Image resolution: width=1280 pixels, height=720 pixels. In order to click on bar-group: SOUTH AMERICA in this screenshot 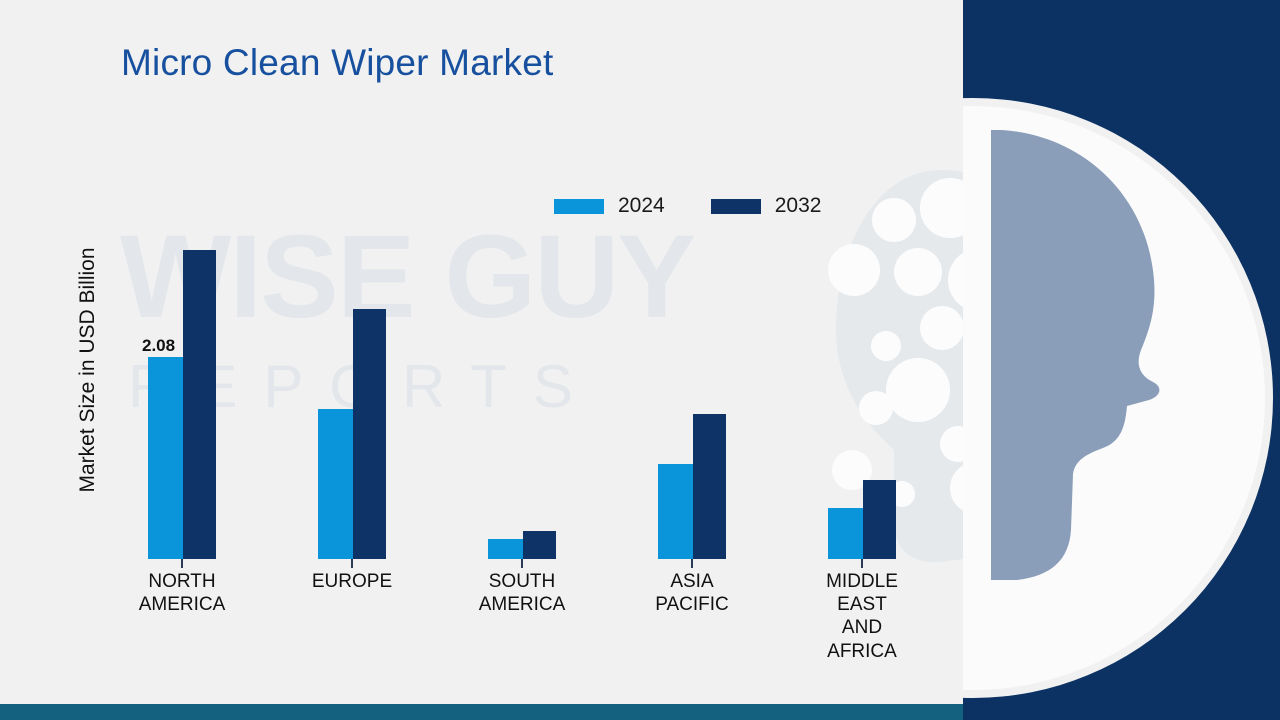, I will do `click(522, 572)`.